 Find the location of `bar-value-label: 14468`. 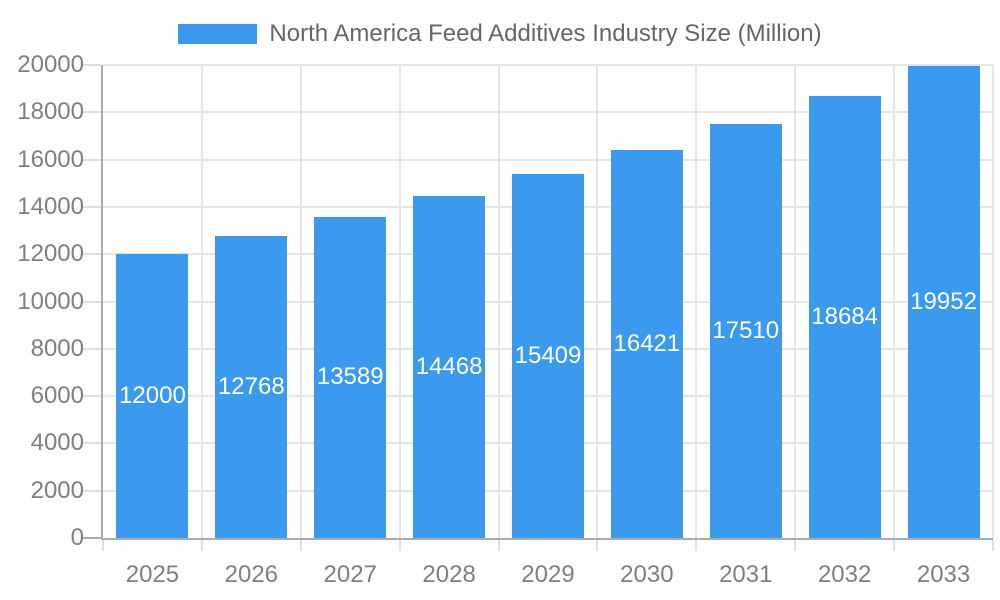

bar-value-label: 14468 is located at coordinates (449, 366).